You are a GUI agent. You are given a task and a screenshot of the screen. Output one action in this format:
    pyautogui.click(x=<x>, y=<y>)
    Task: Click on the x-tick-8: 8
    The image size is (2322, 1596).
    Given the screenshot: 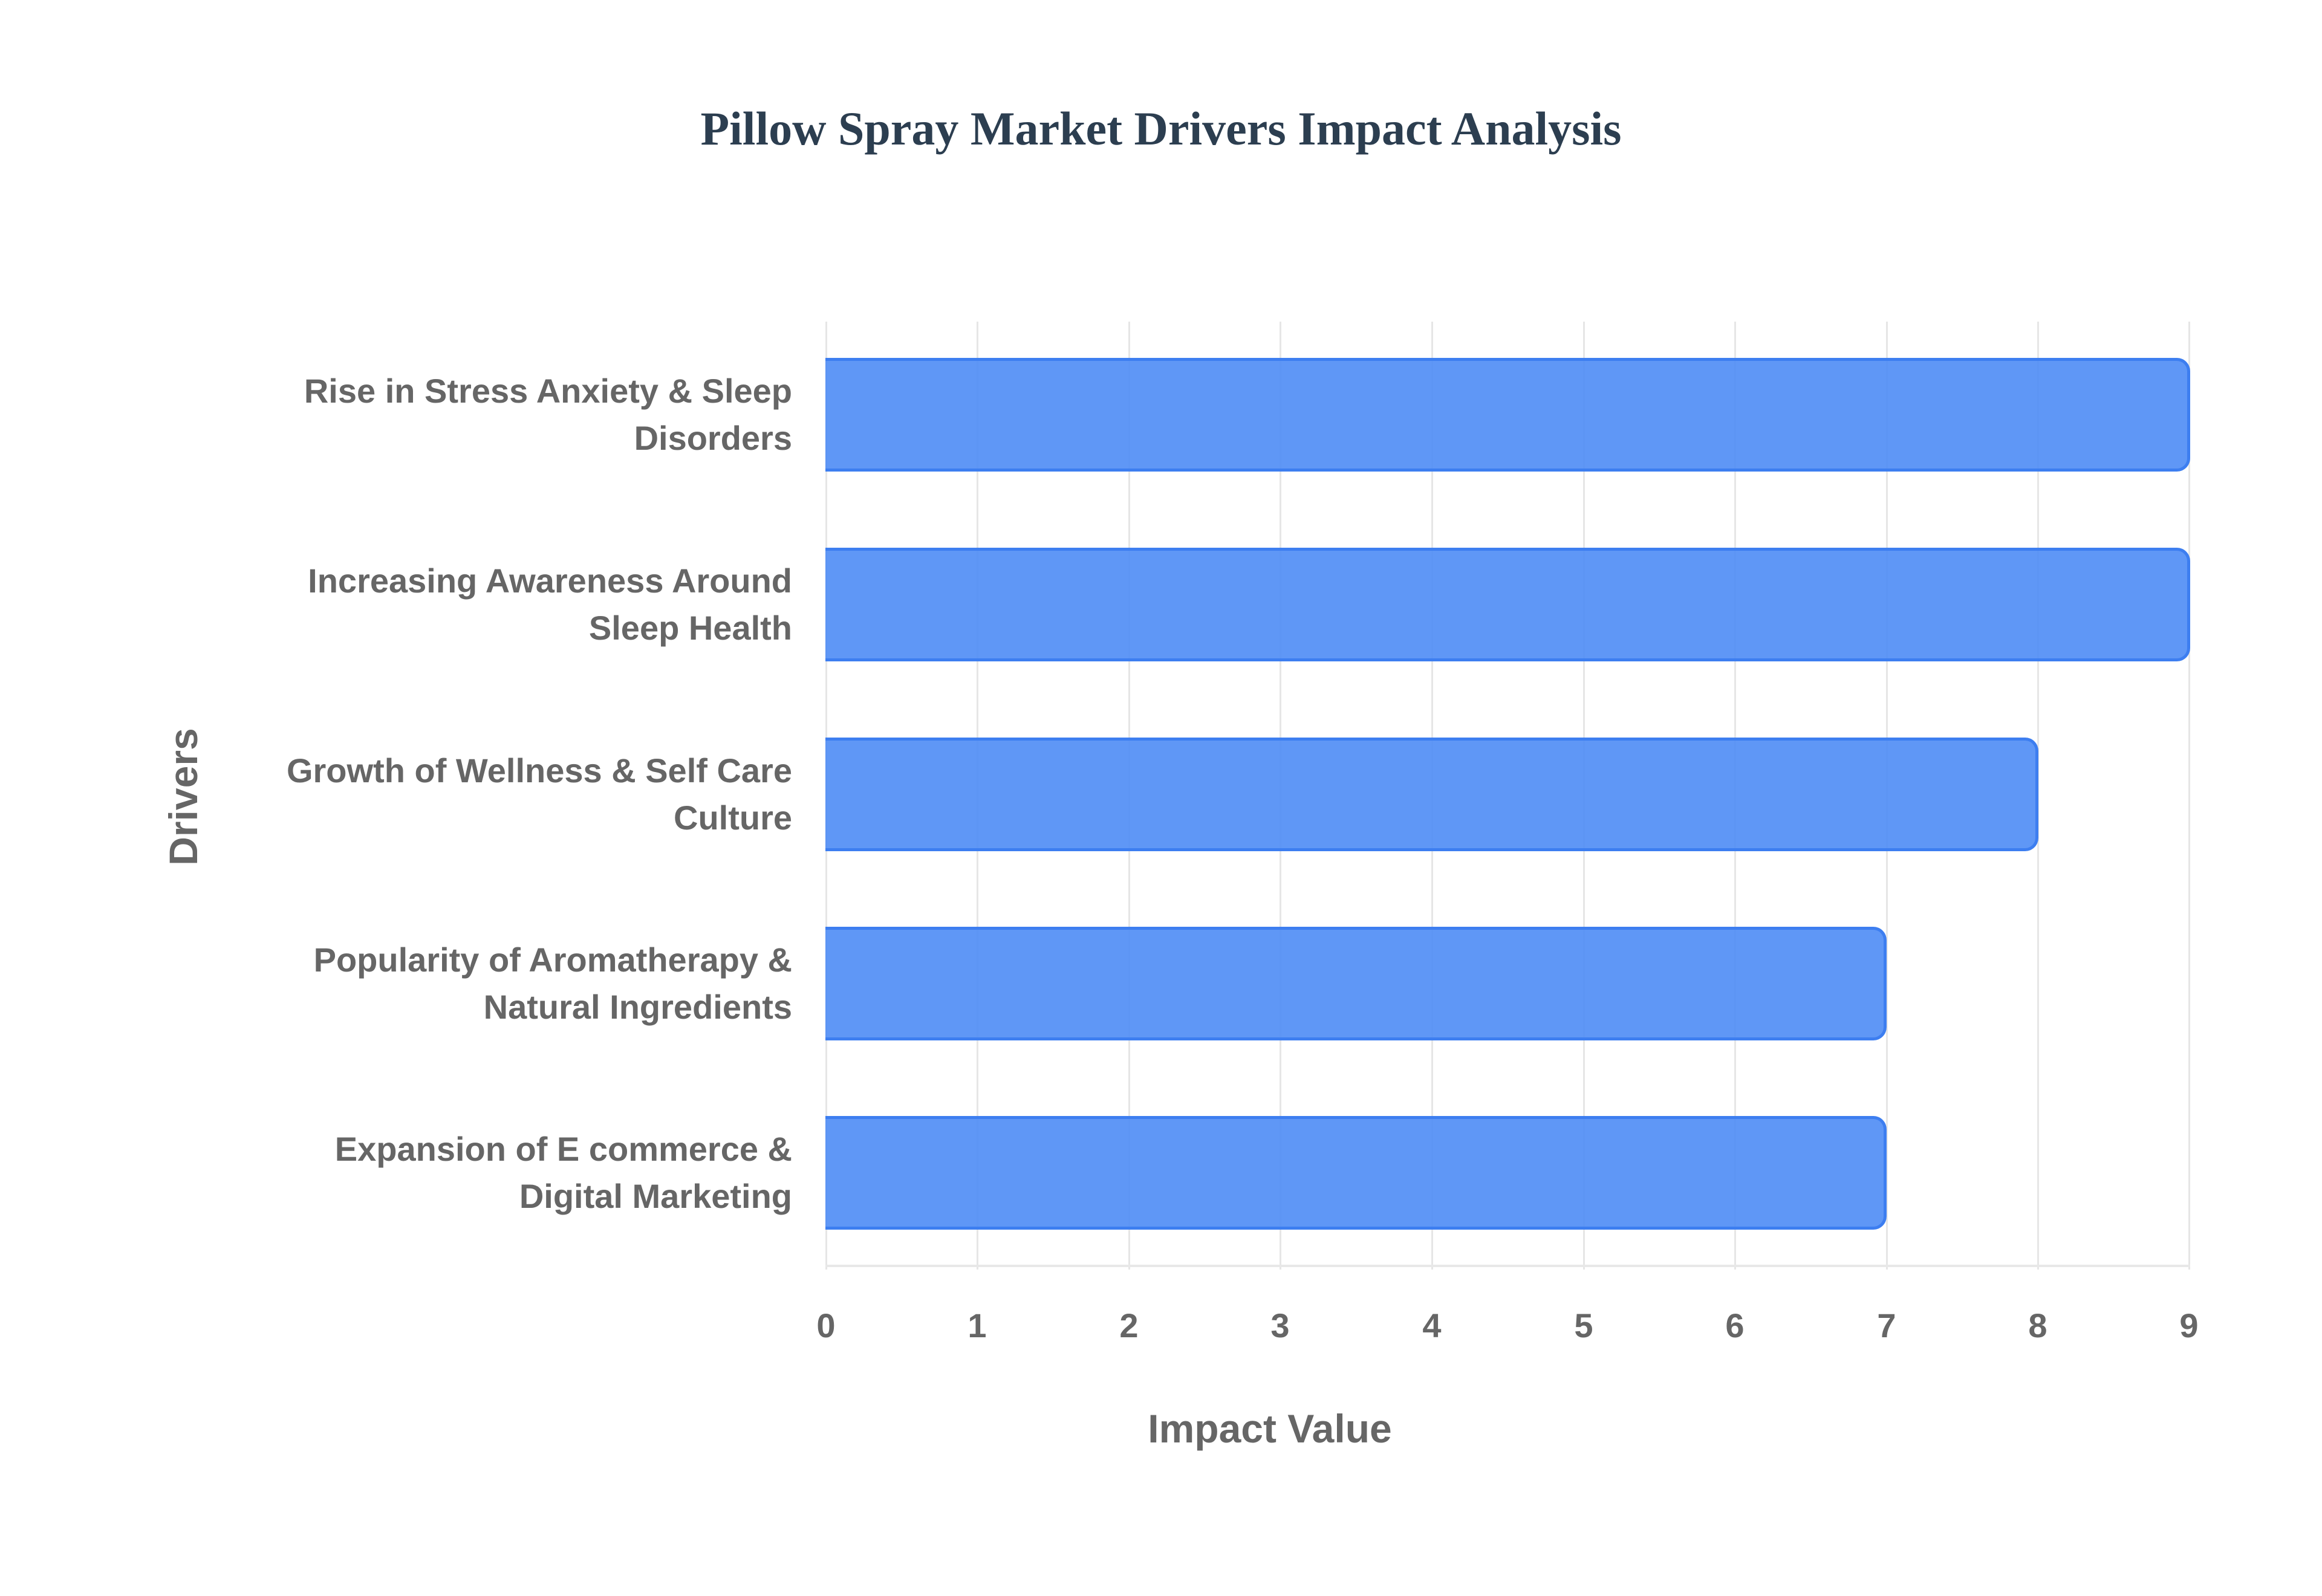 What is the action you would take?
    pyautogui.click(x=2037, y=1325)
    